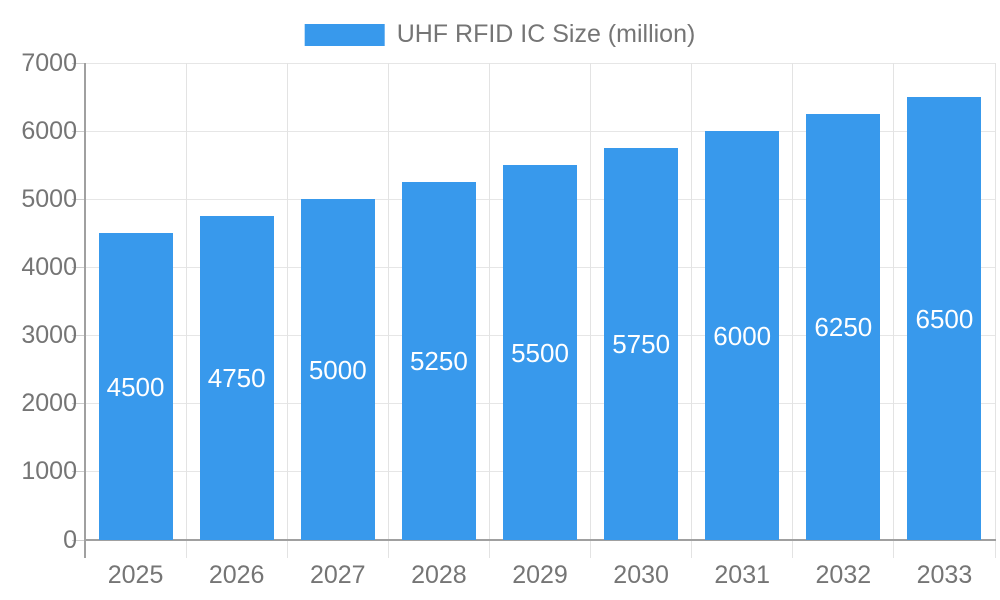 This screenshot has height=600, width=1000. Describe the element at coordinates (49, 335) in the screenshot. I see `y-axis-label: 3000` at that location.